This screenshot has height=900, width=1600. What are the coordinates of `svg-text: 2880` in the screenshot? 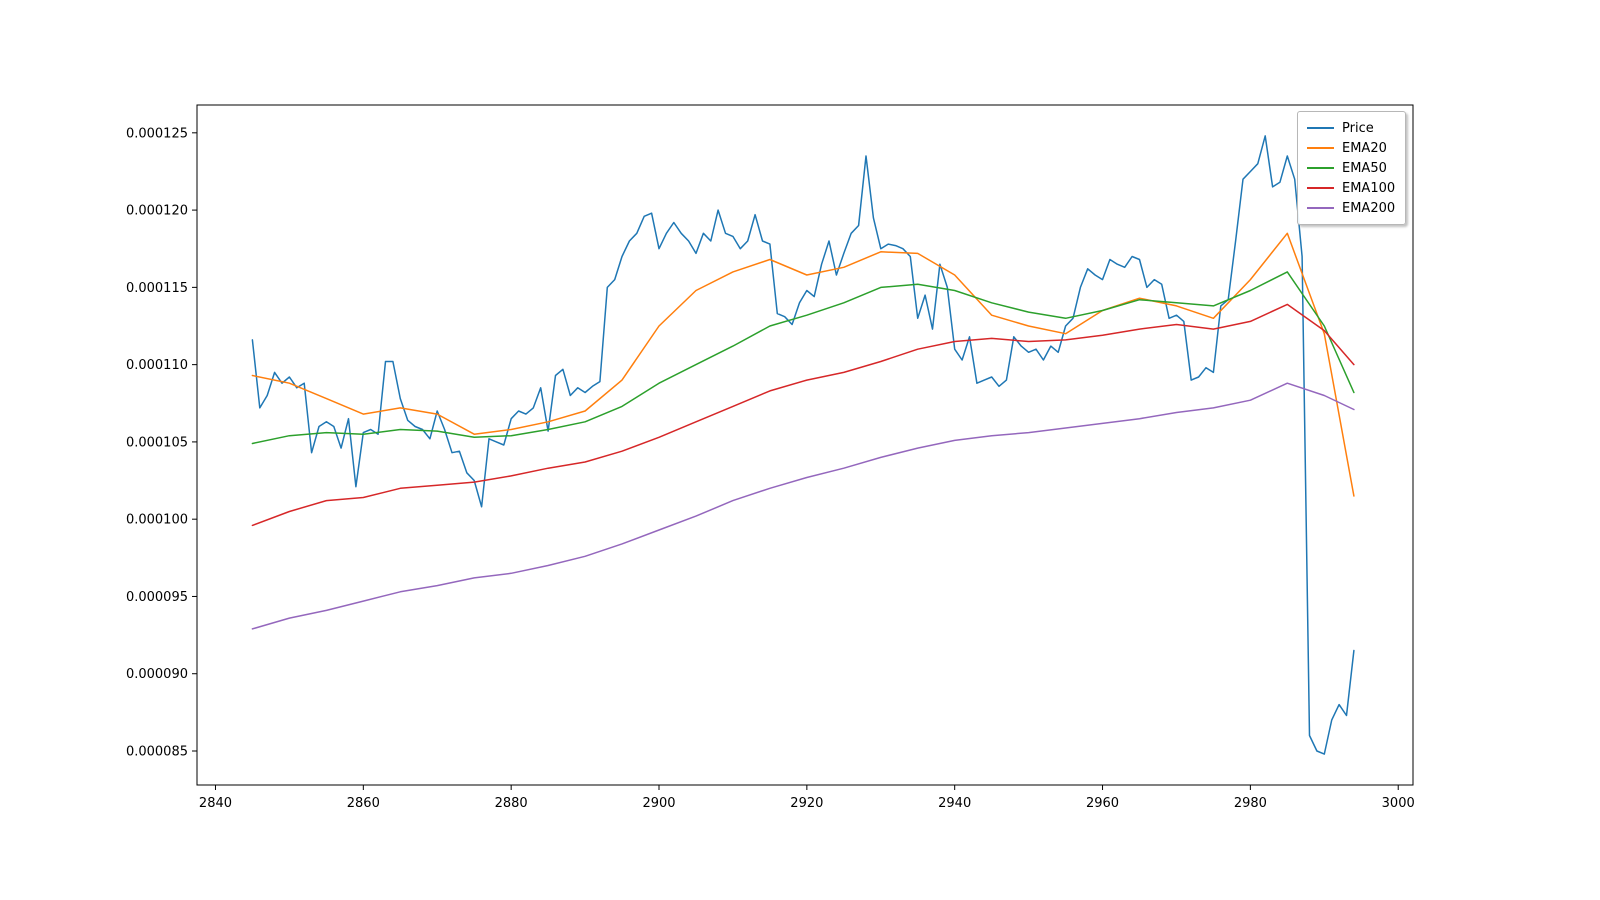 It's located at (511, 803).